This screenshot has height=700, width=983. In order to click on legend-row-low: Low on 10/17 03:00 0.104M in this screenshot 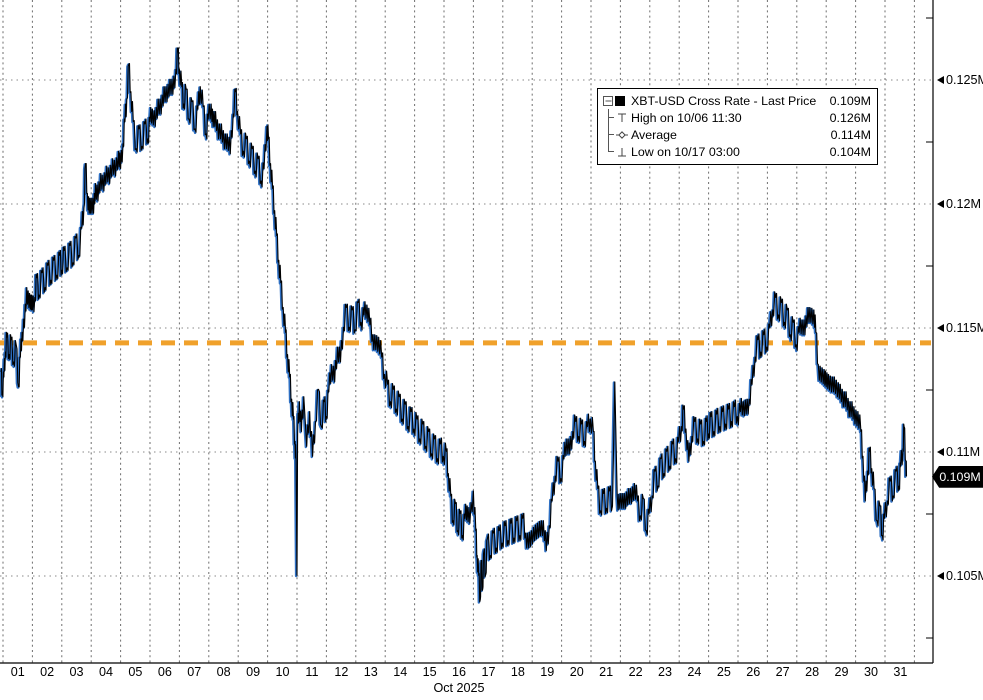, I will do `click(736, 151)`.